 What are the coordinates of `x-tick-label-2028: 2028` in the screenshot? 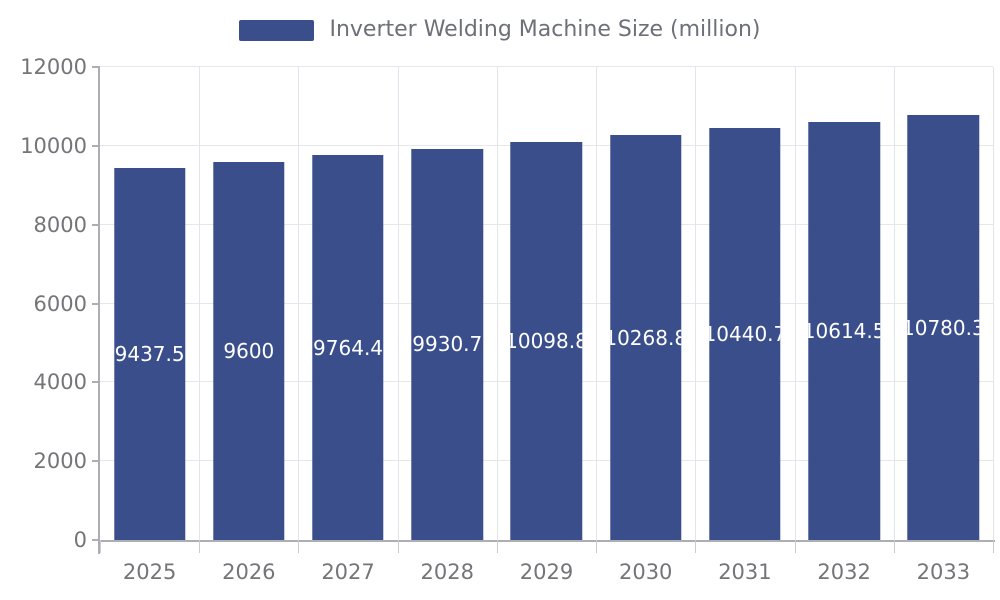 It's located at (447, 572).